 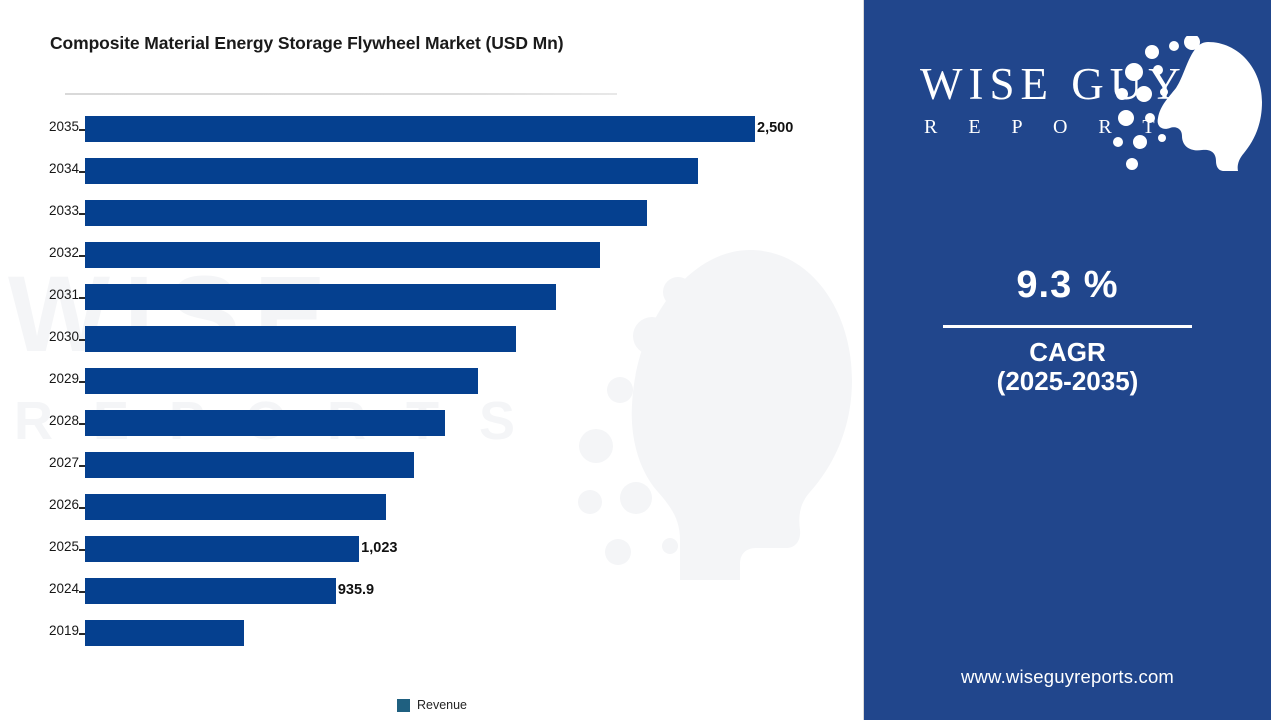 I want to click on bar-row: 2024 935.9, so click(x=431, y=592).